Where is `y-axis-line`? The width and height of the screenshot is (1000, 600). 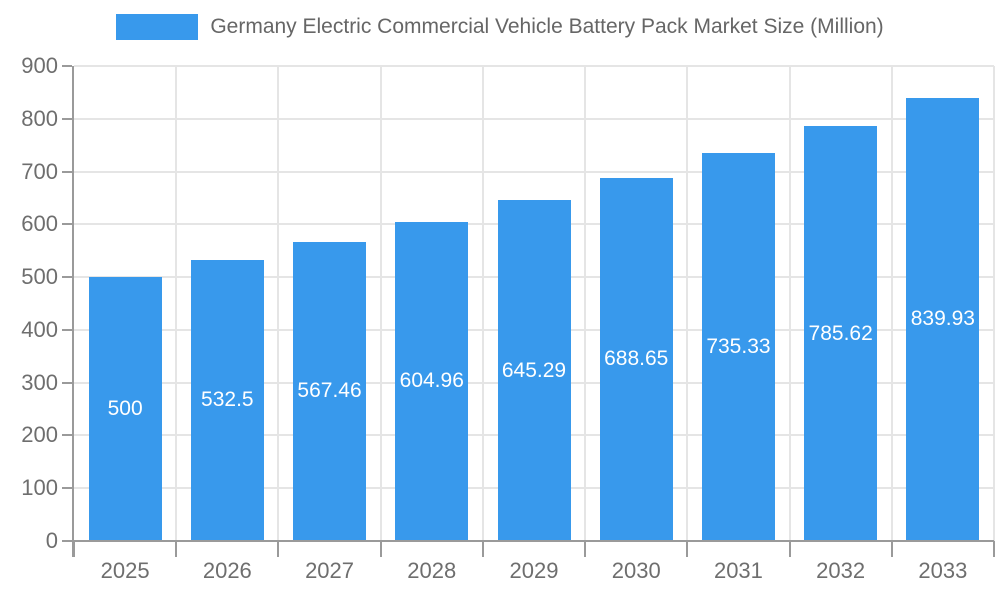 y-axis-line is located at coordinates (73, 311).